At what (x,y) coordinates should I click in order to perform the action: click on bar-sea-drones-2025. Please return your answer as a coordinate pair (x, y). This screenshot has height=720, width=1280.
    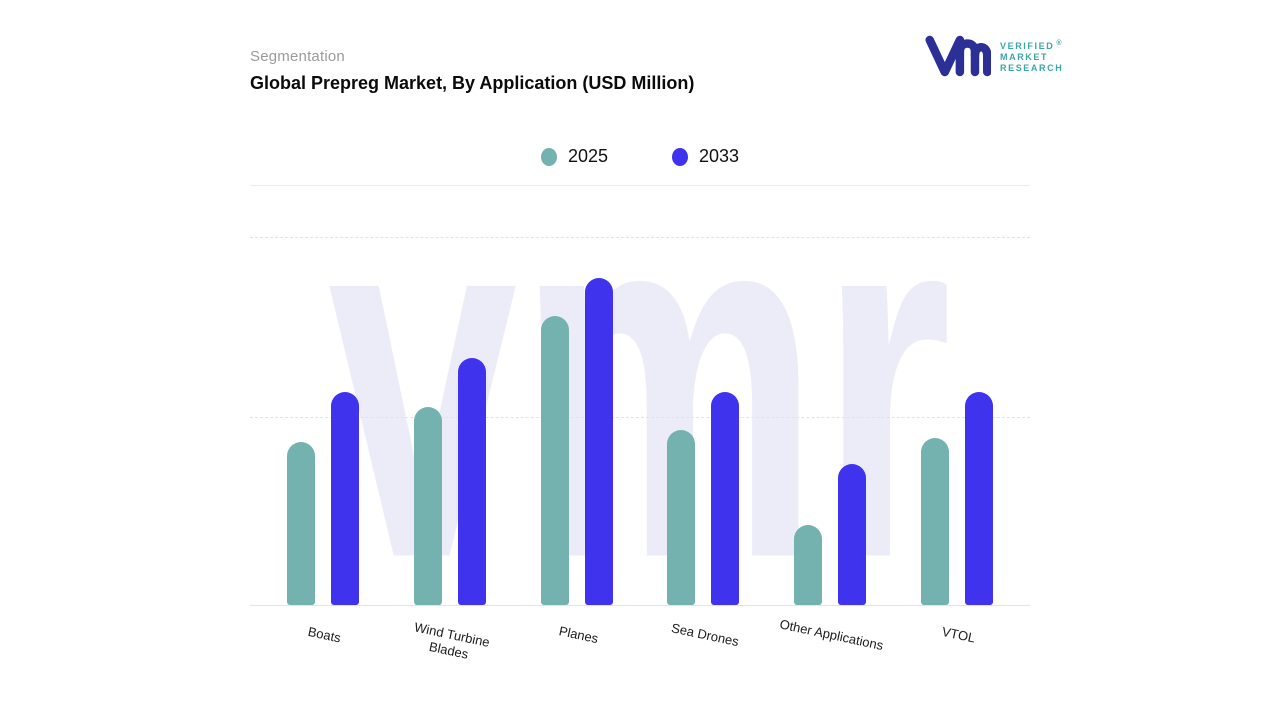
    Looking at the image, I should click on (681, 517).